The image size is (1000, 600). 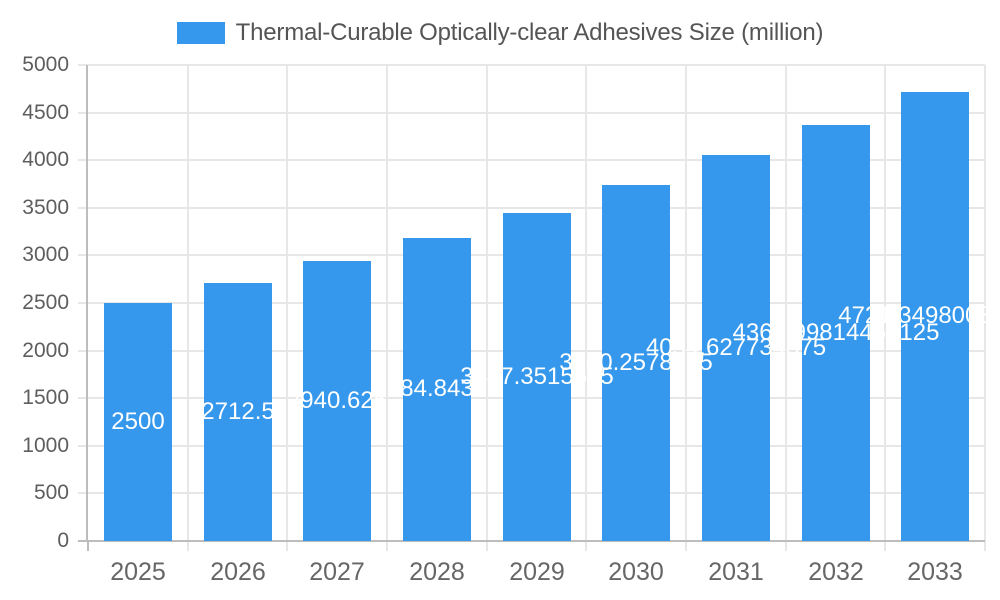 What do you see at coordinates (238, 412) in the screenshot?
I see `bar-2026` at bounding box center [238, 412].